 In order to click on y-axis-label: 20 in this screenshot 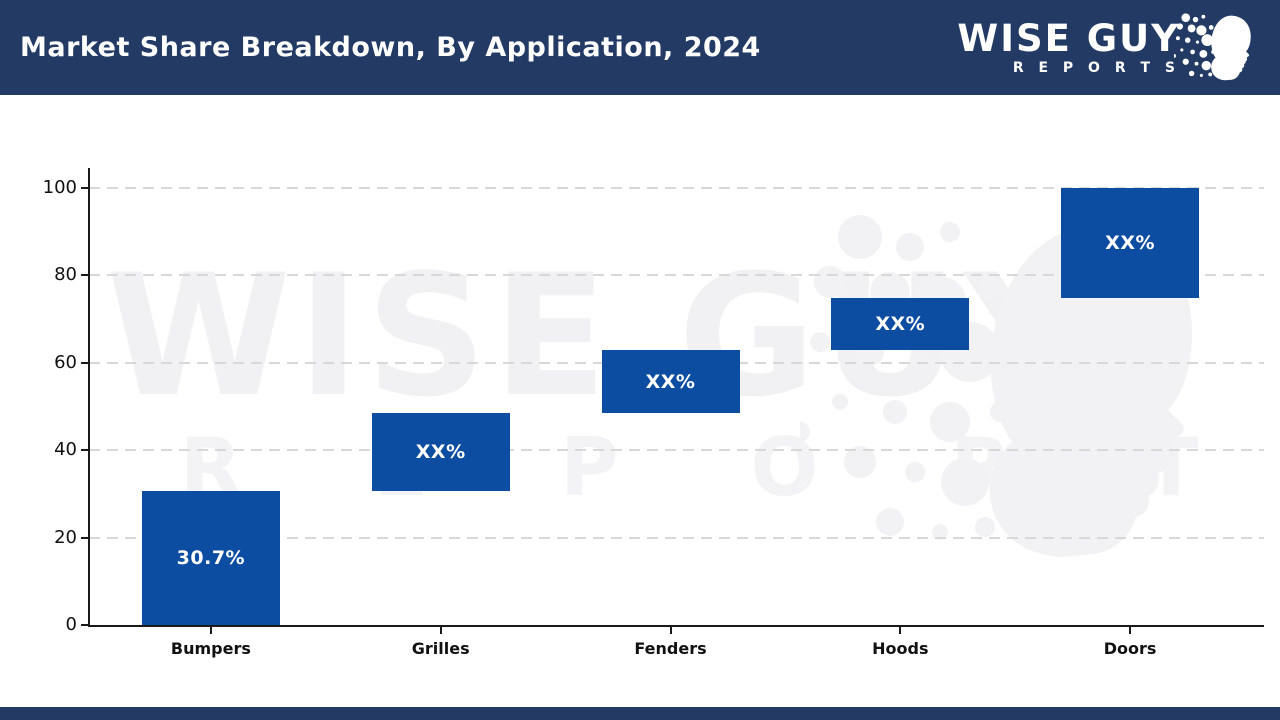, I will do `click(65, 537)`.